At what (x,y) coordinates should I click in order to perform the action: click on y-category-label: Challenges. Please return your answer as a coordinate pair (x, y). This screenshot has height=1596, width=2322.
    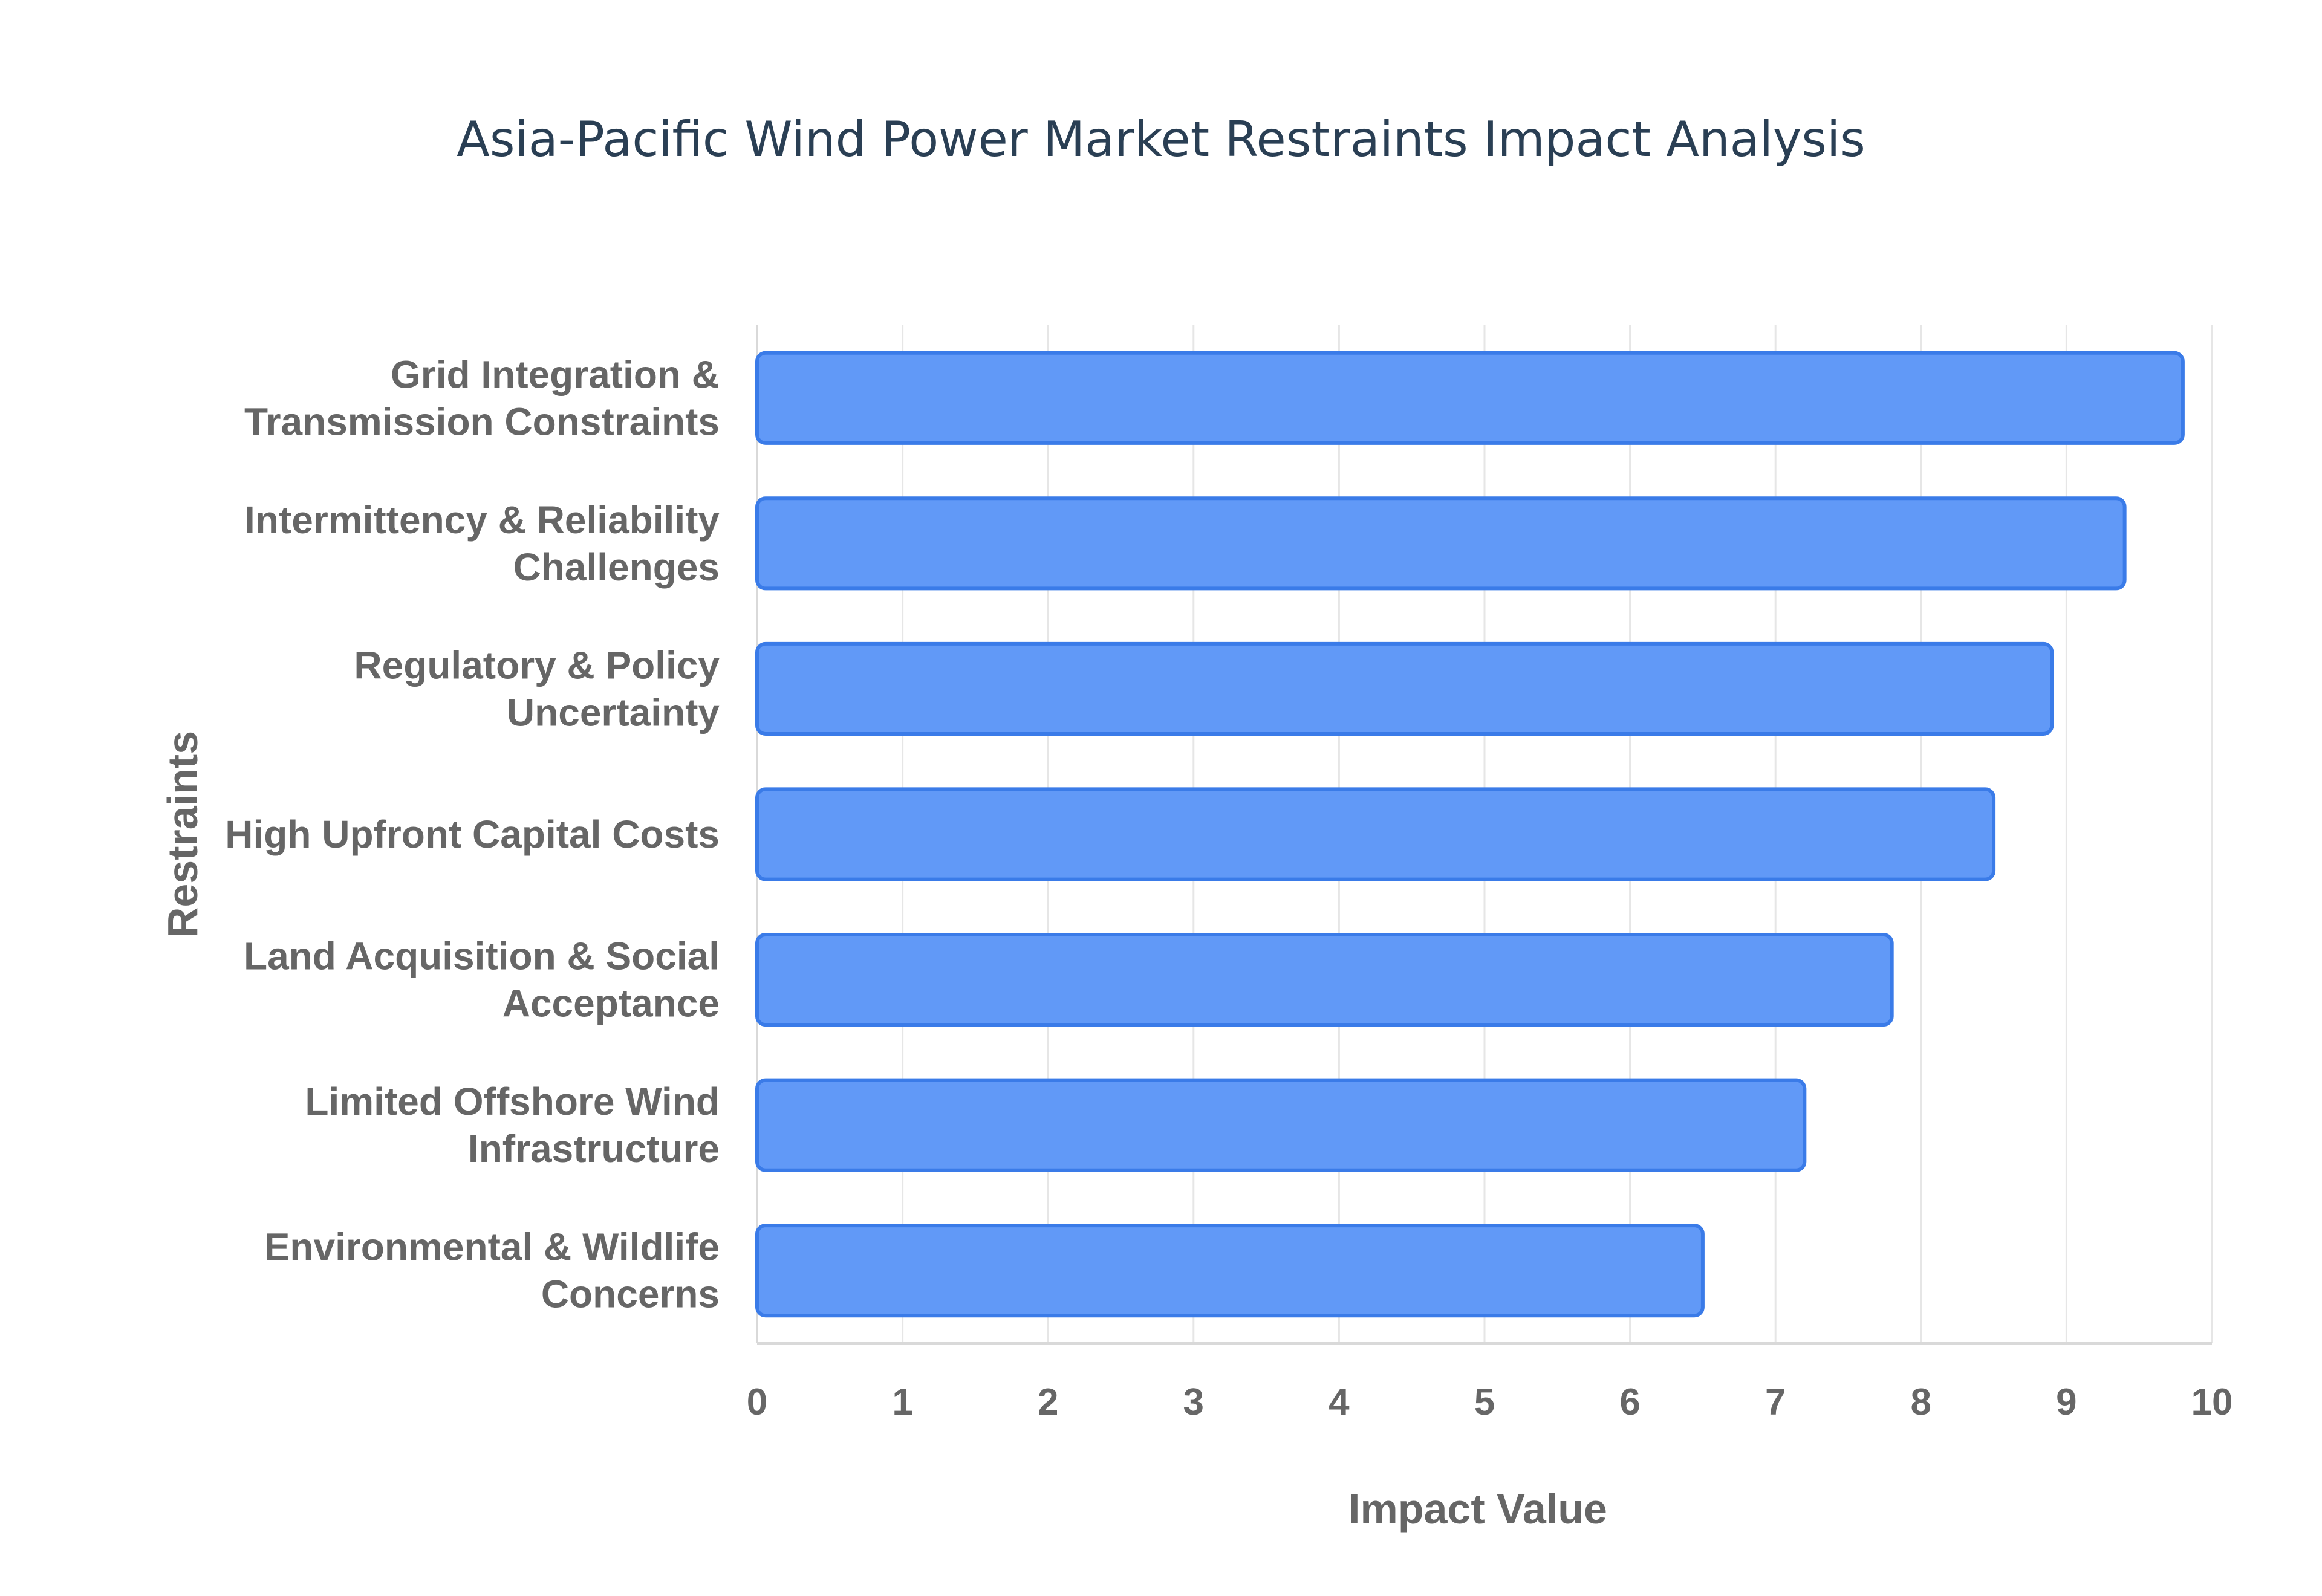
    Looking at the image, I should click on (616, 567).